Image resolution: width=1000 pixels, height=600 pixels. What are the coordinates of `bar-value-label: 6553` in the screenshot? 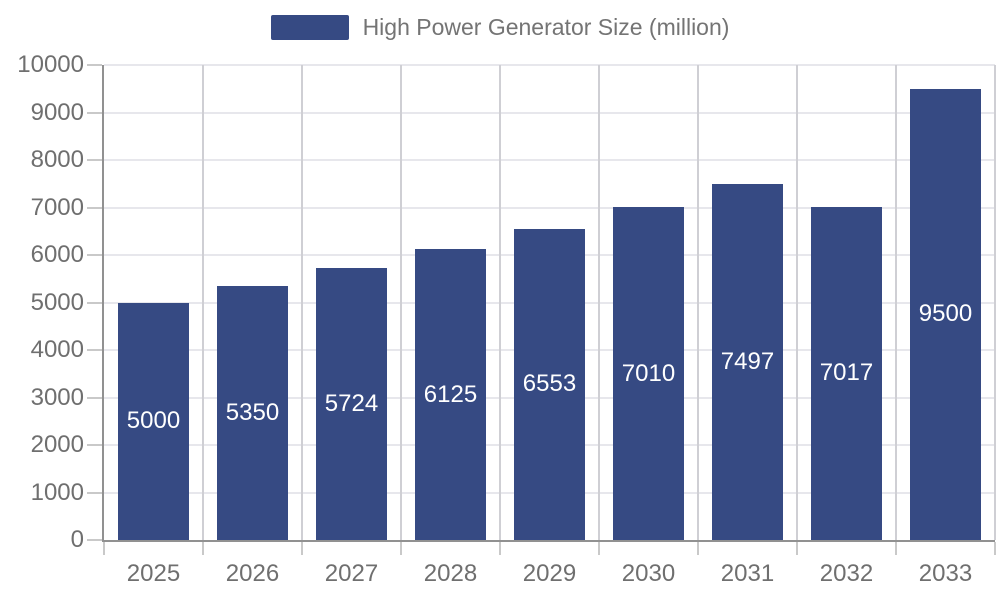 It's located at (549, 384).